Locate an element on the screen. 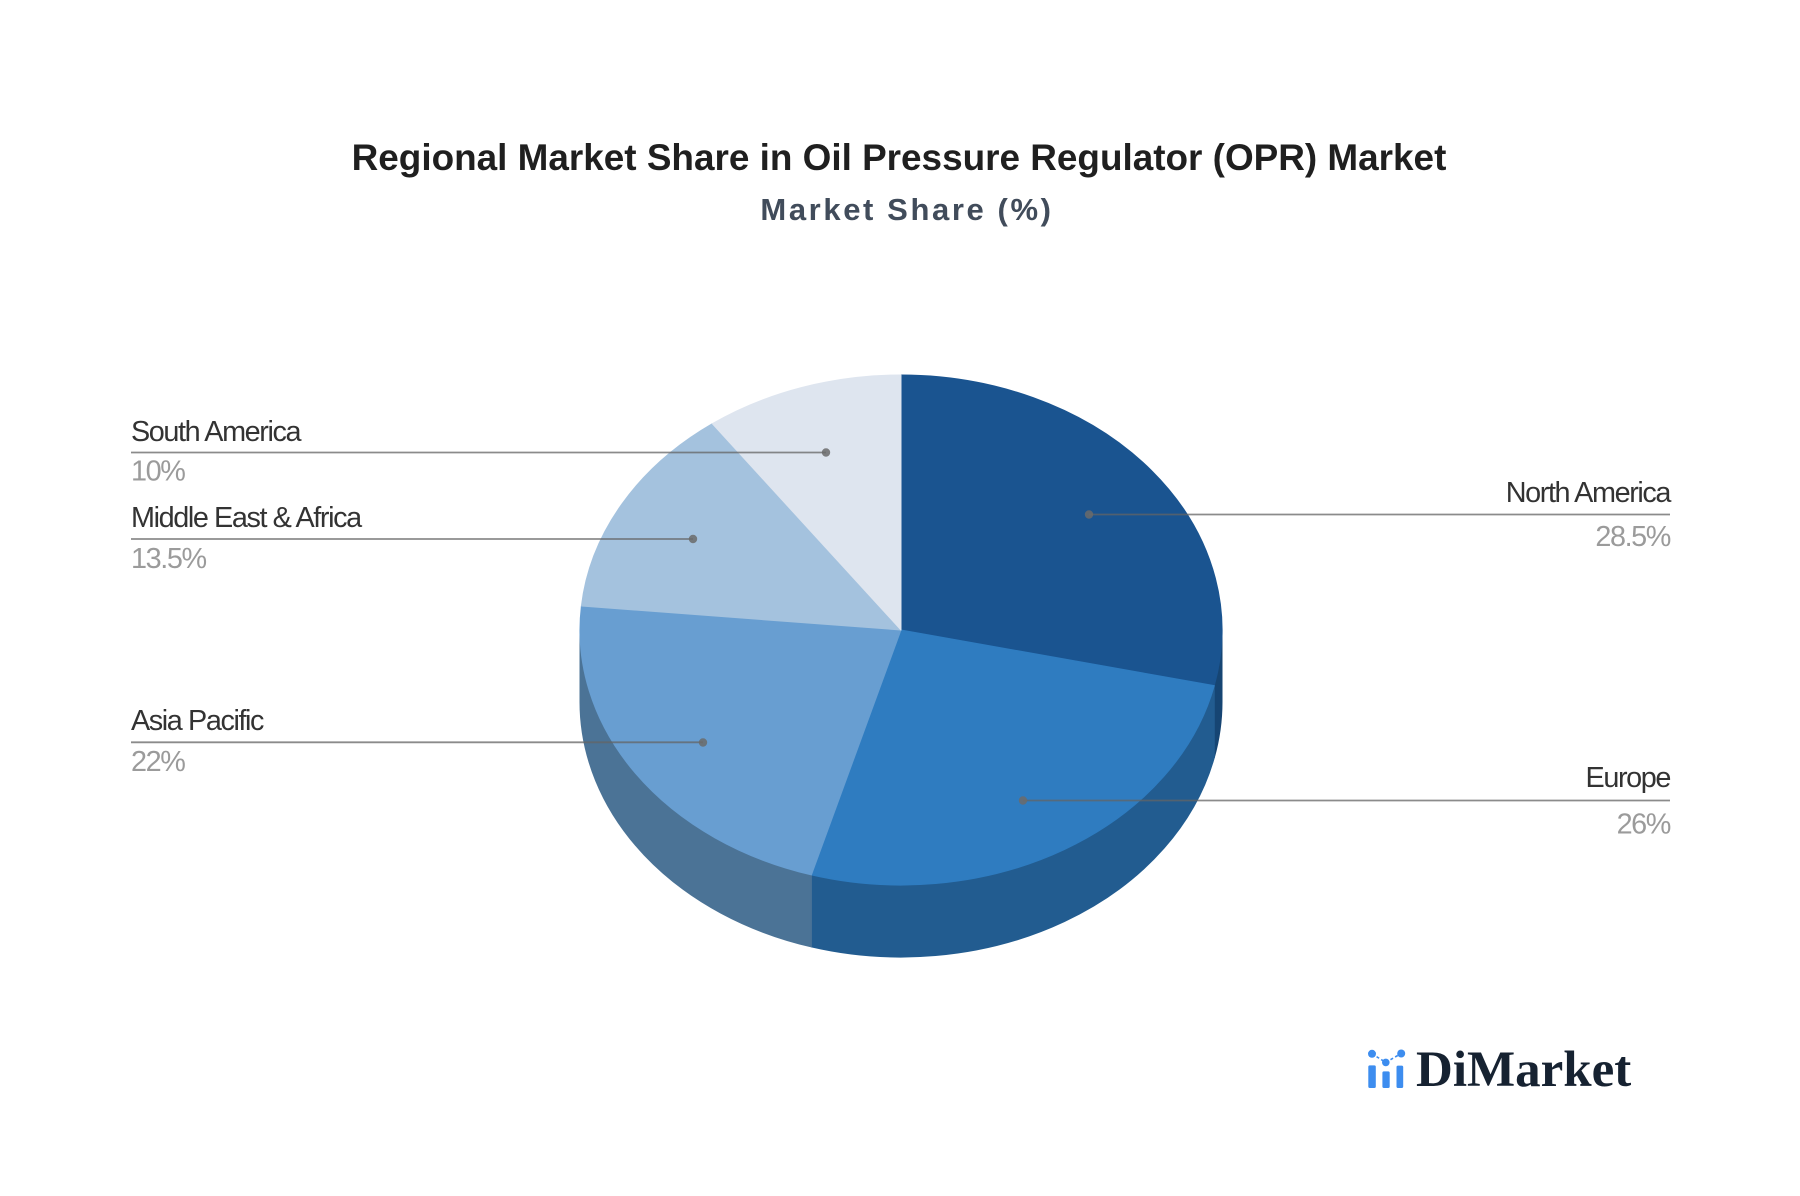 This screenshot has height=1196, width=1800. svg-text: 26% is located at coordinates (1644, 825).